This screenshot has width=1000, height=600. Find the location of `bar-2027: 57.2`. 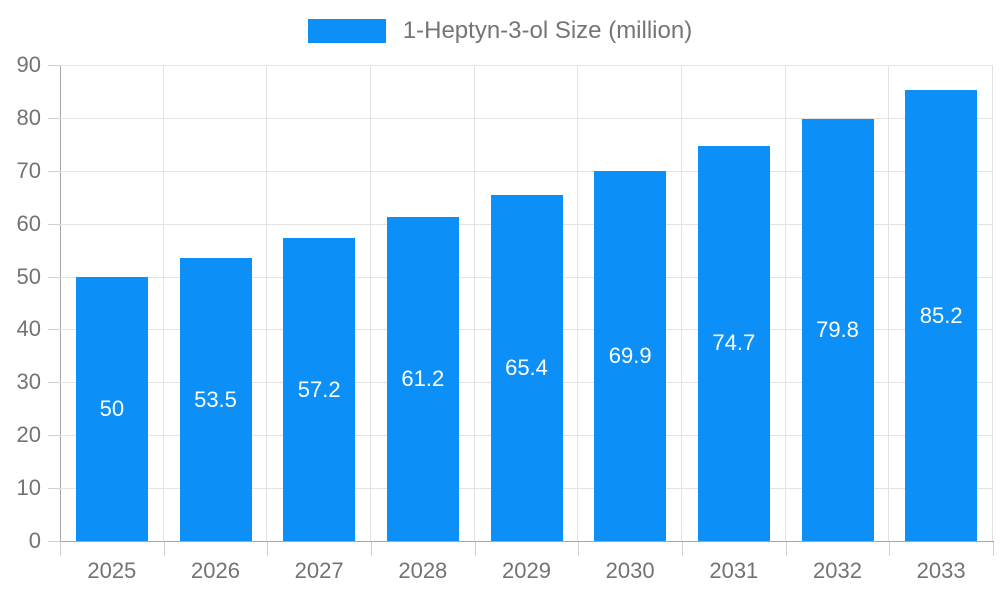

bar-2027: 57.2 is located at coordinates (319, 389).